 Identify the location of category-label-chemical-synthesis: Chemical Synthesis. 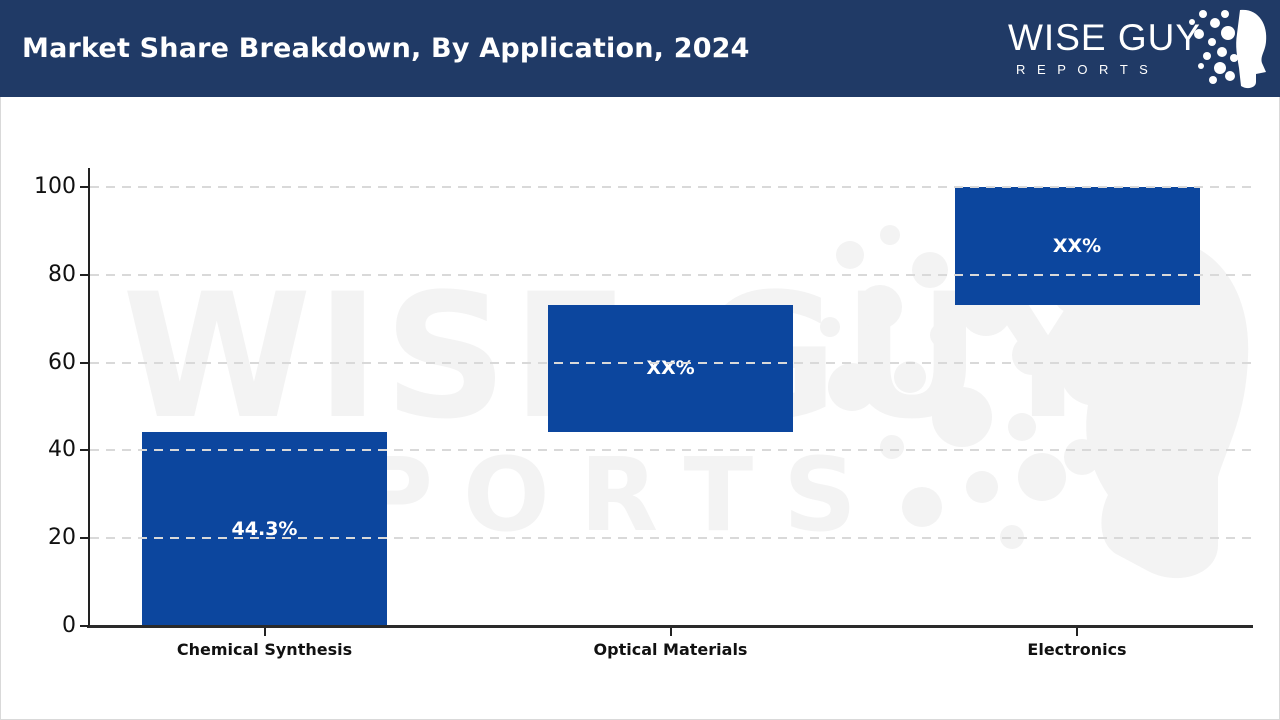
(264, 649).